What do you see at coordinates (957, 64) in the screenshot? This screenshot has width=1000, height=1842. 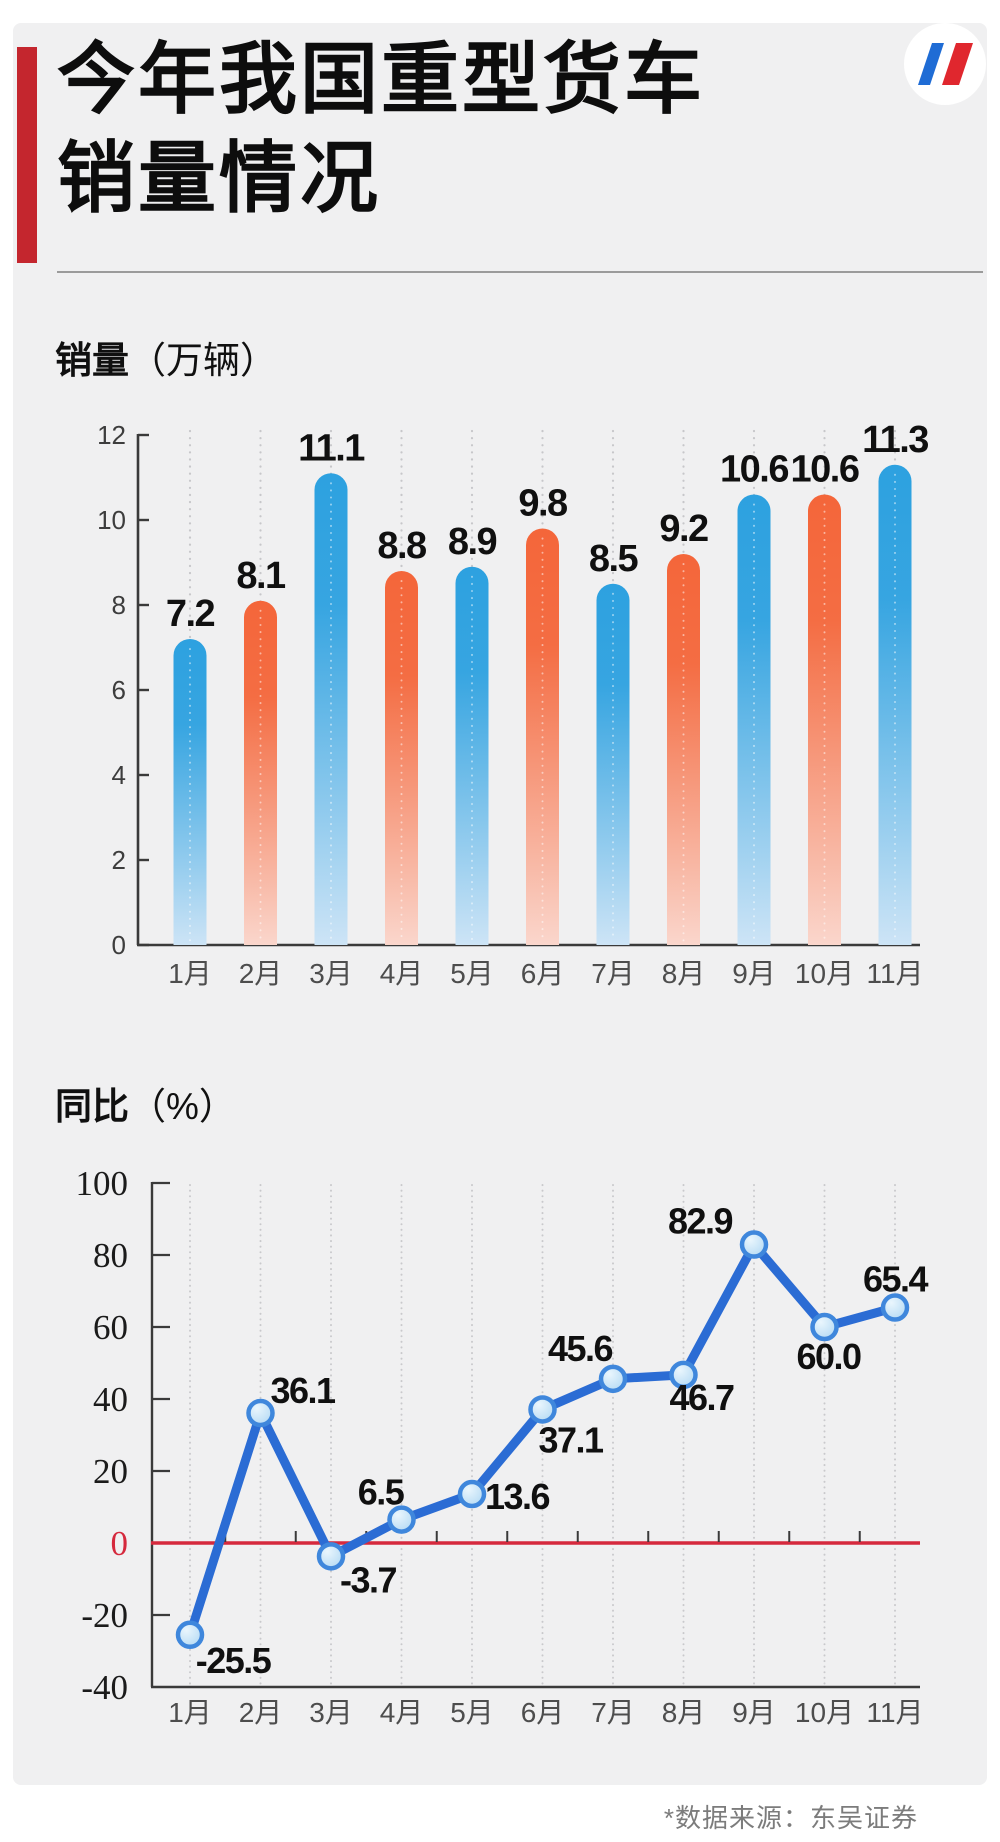 I see `logo-red-stroke` at bounding box center [957, 64].